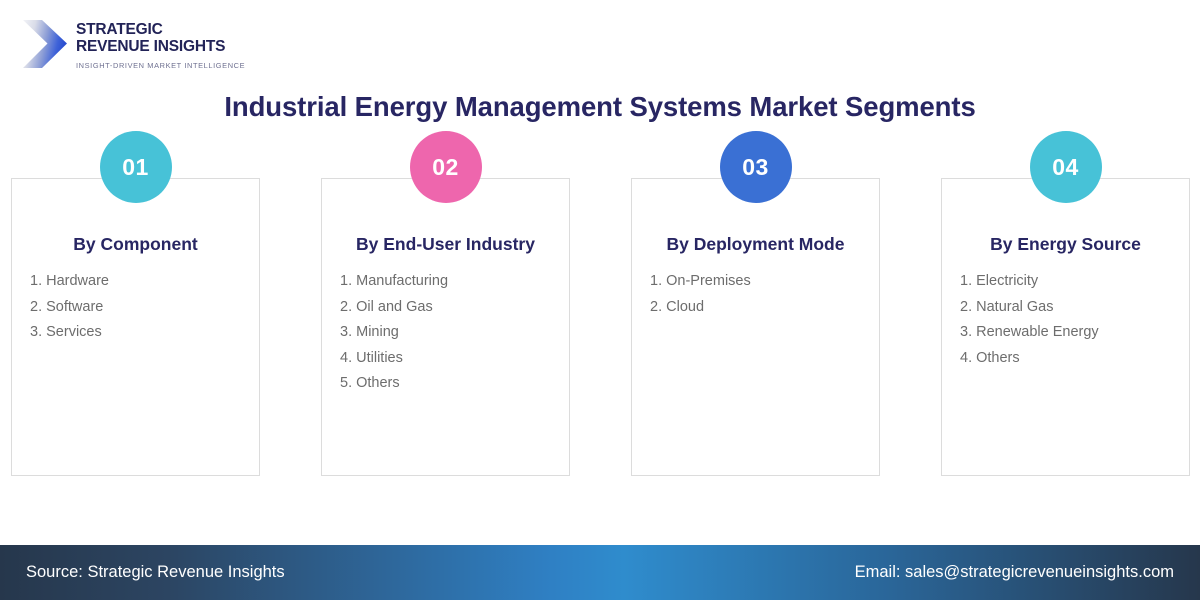 This screenshot has height=600, width=1200. I want to click on brand-name-line-1: STRATEGIC, so click(119, 29).